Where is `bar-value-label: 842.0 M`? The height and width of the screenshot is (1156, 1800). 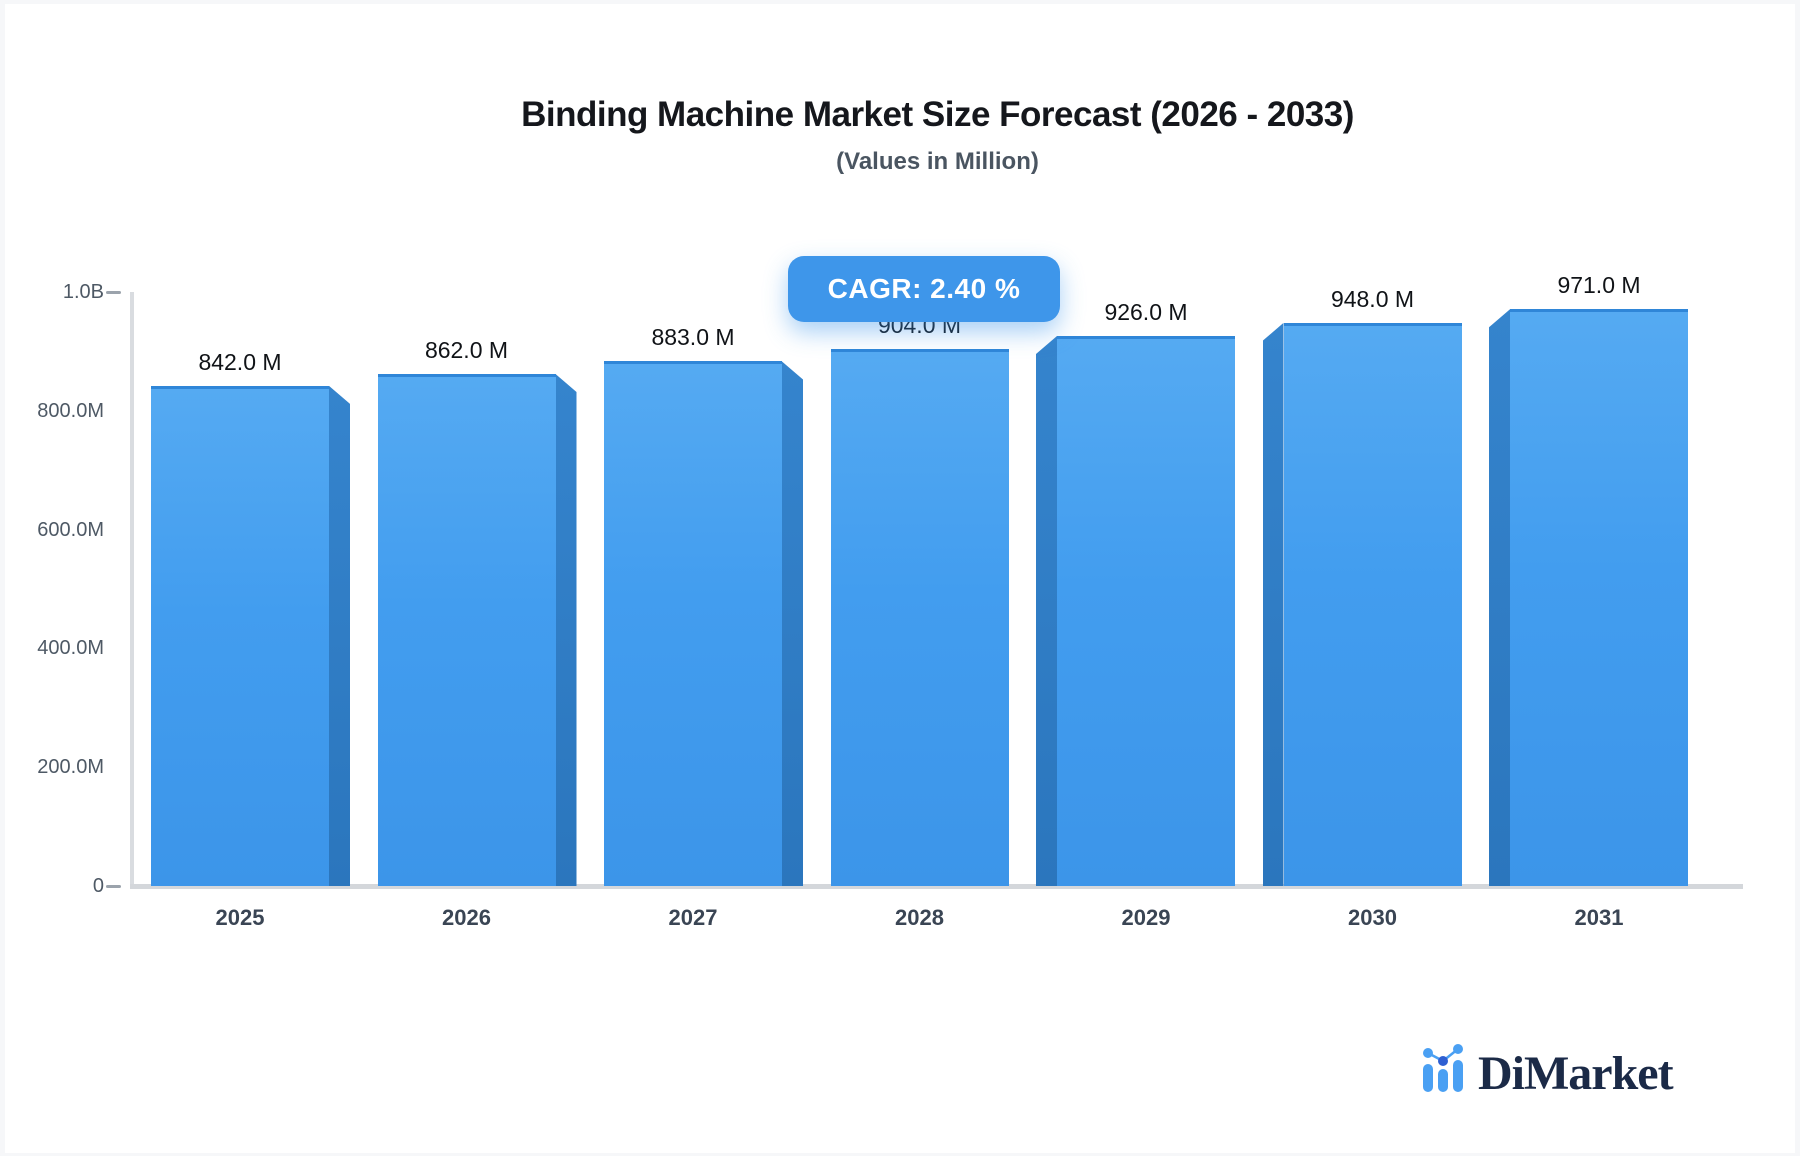
bar-value-label: 842.0 M is located at coordinates (240, 361).